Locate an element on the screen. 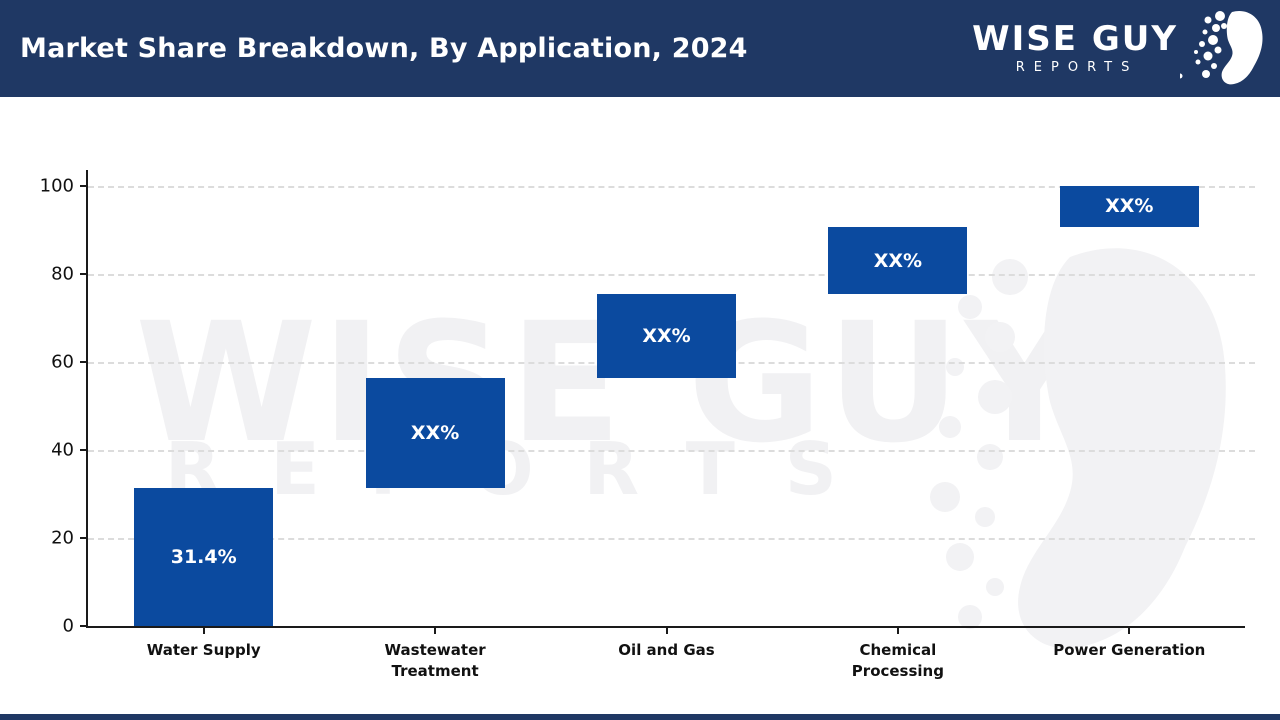  logo-text: WISE GUY REPORTS is located at coordinates (1075, 48).